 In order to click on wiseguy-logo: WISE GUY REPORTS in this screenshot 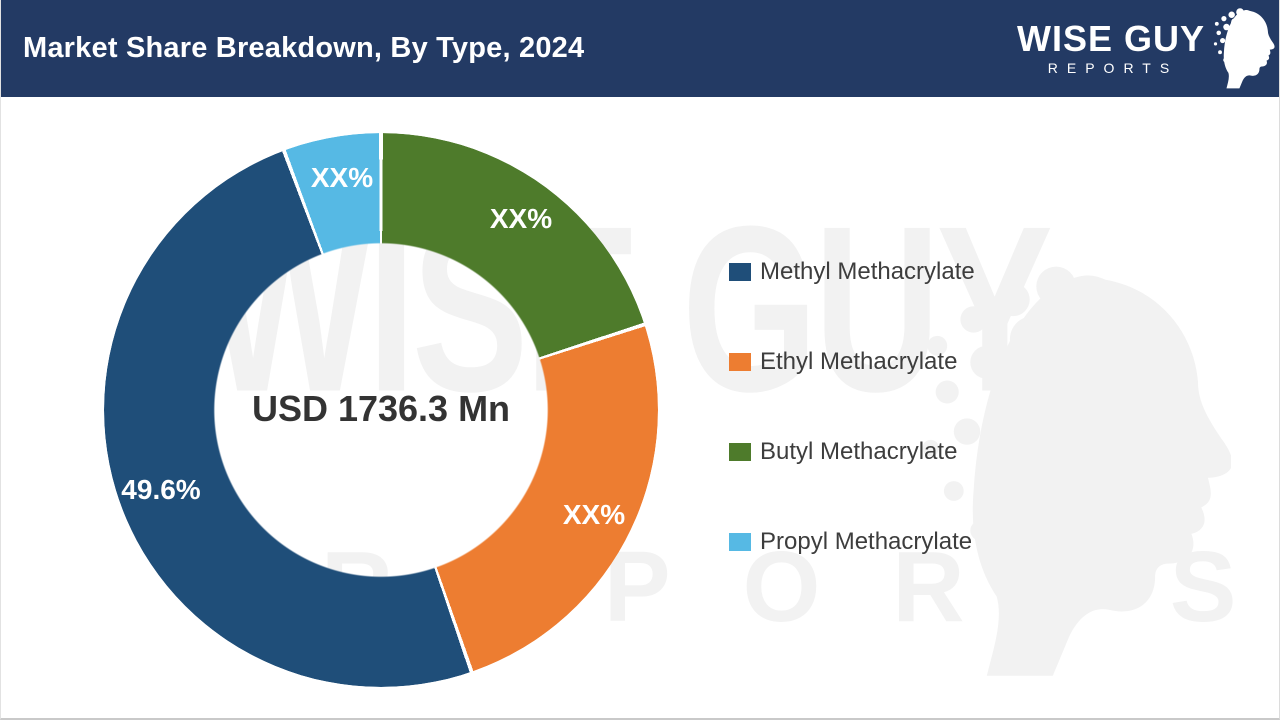, I will do `click(1146, 48)`.